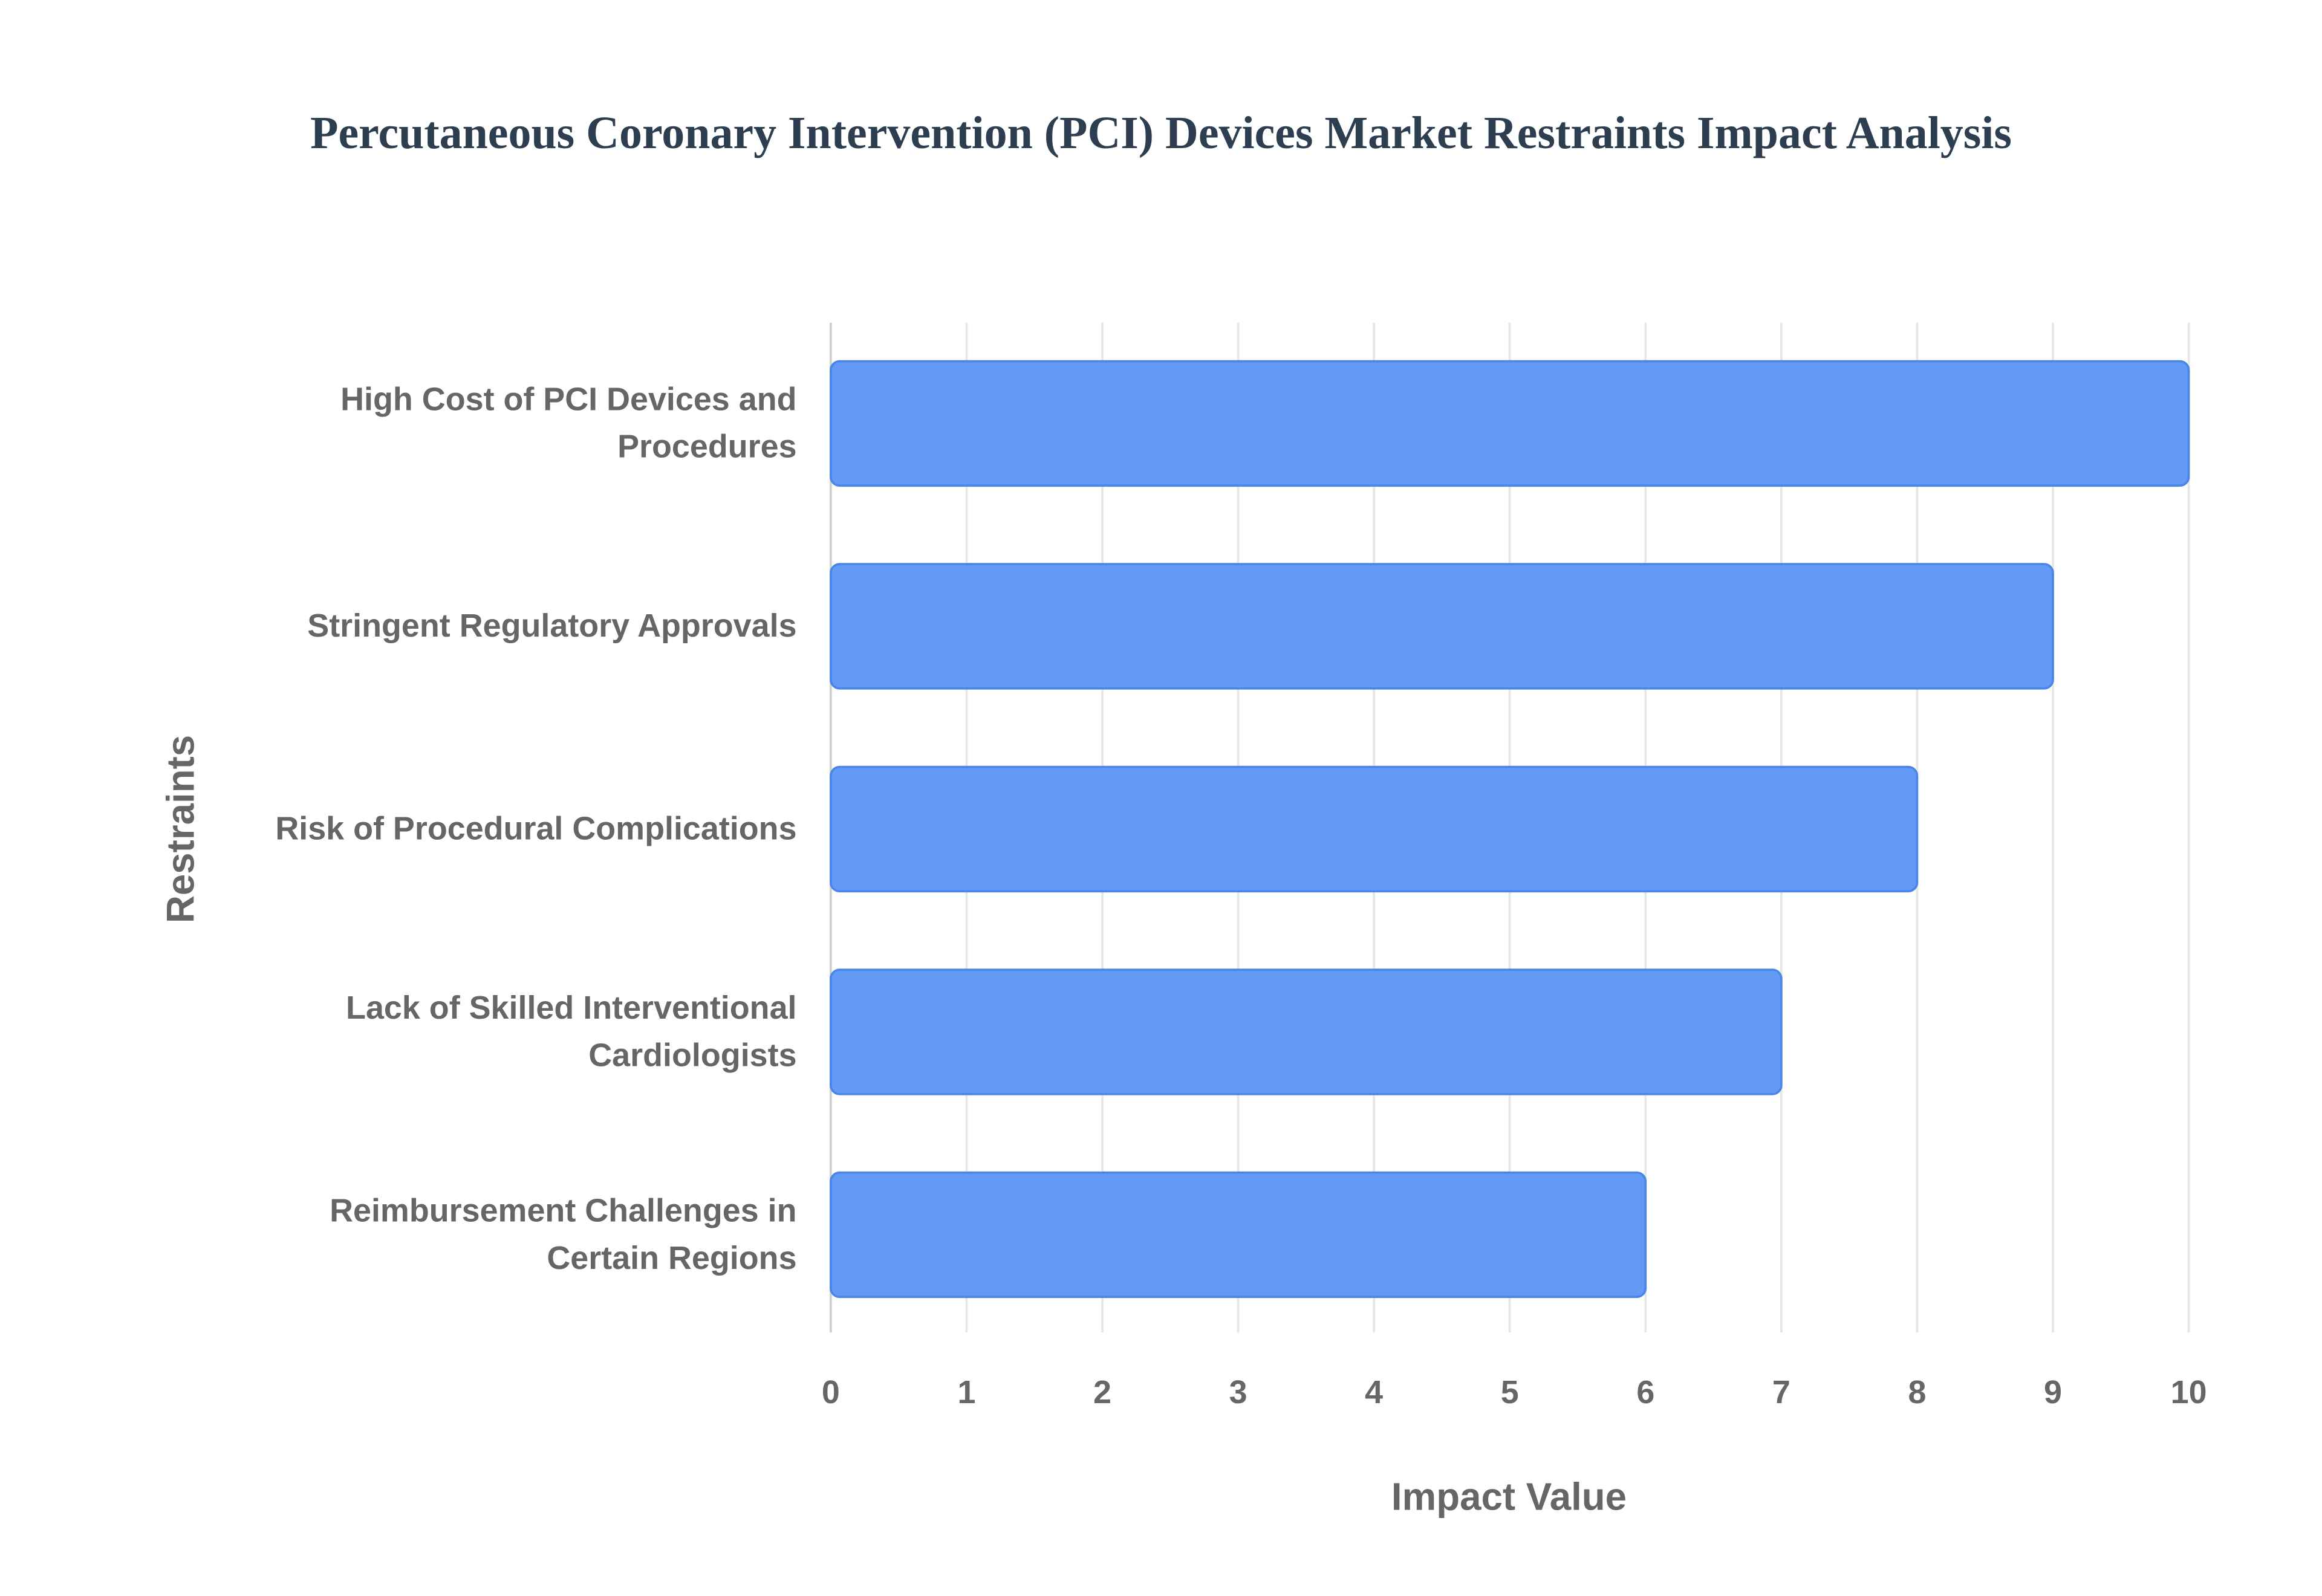  I want to click on x-tick-label: 9, so click(2053, 1392).